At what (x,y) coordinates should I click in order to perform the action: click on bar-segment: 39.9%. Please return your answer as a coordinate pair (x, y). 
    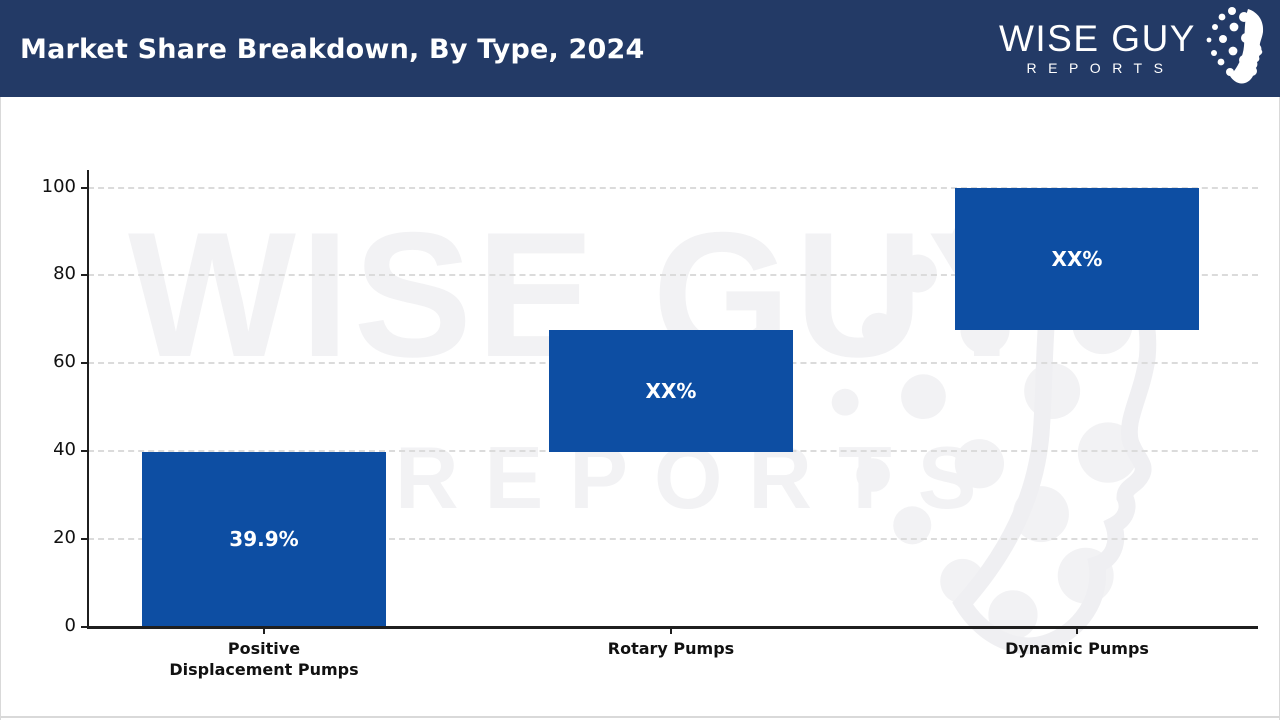
    Looking at the image, I should click on (264, 539).